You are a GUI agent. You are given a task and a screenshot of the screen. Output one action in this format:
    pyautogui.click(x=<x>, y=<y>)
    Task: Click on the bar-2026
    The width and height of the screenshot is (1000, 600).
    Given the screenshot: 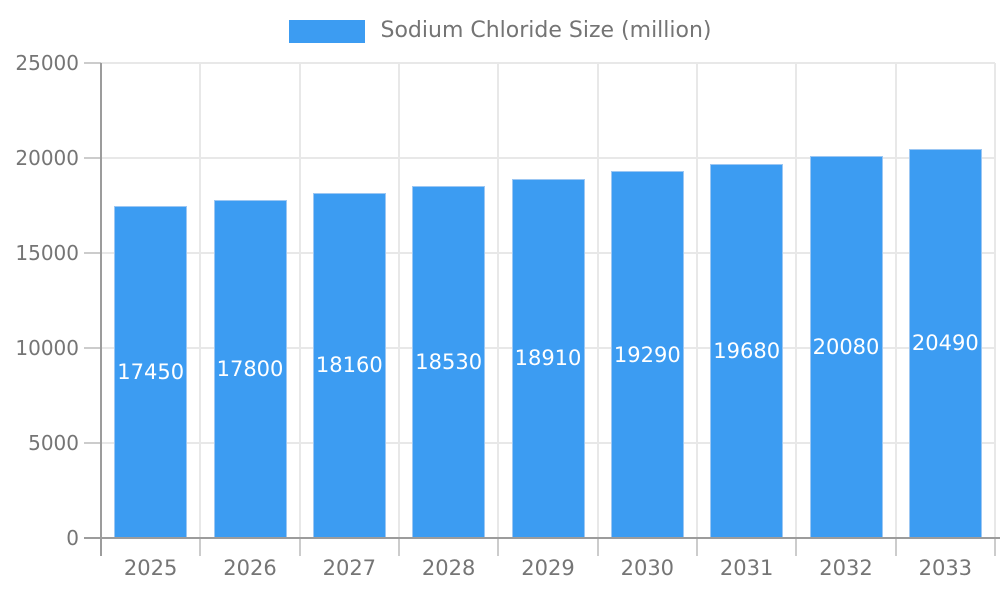 What is the action you would take?
    pyautogui.click(x=250, y=368)
    